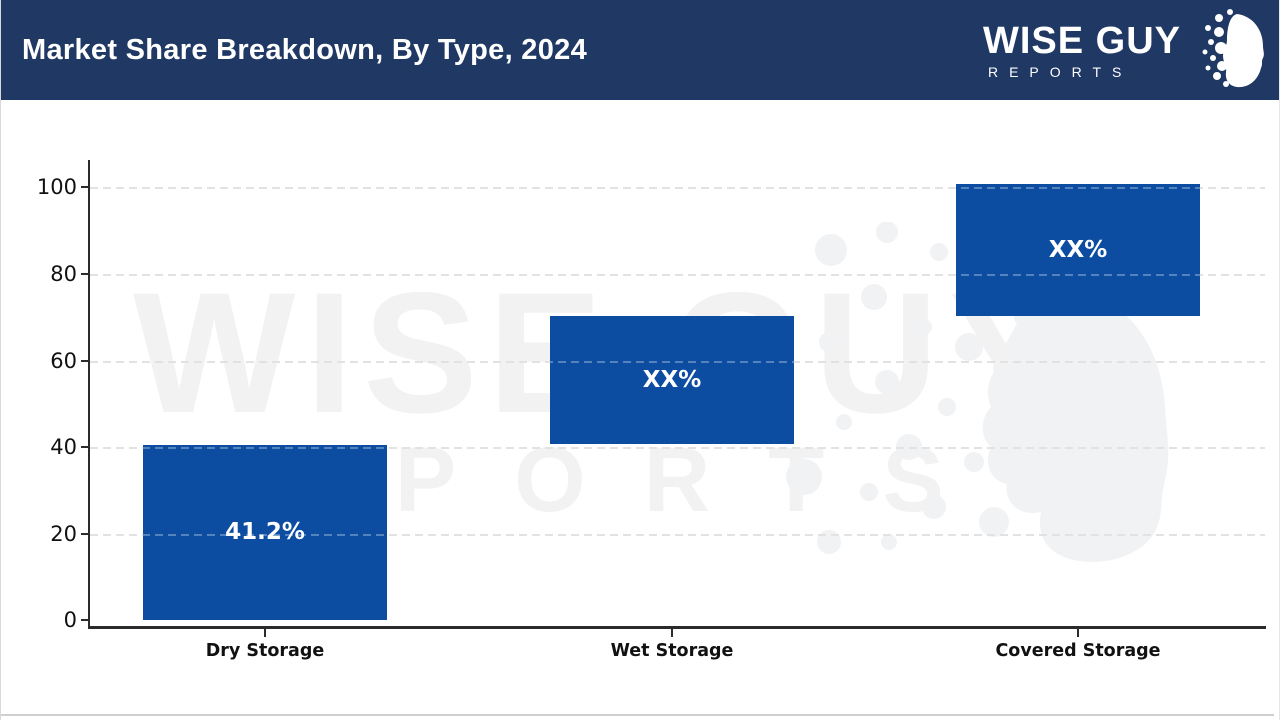 The height and width of the screenshot is (720, 1280). Describe the element at coordinates (672, 633) in the screenshot. I see `x-tick-wet-storage` at that location.